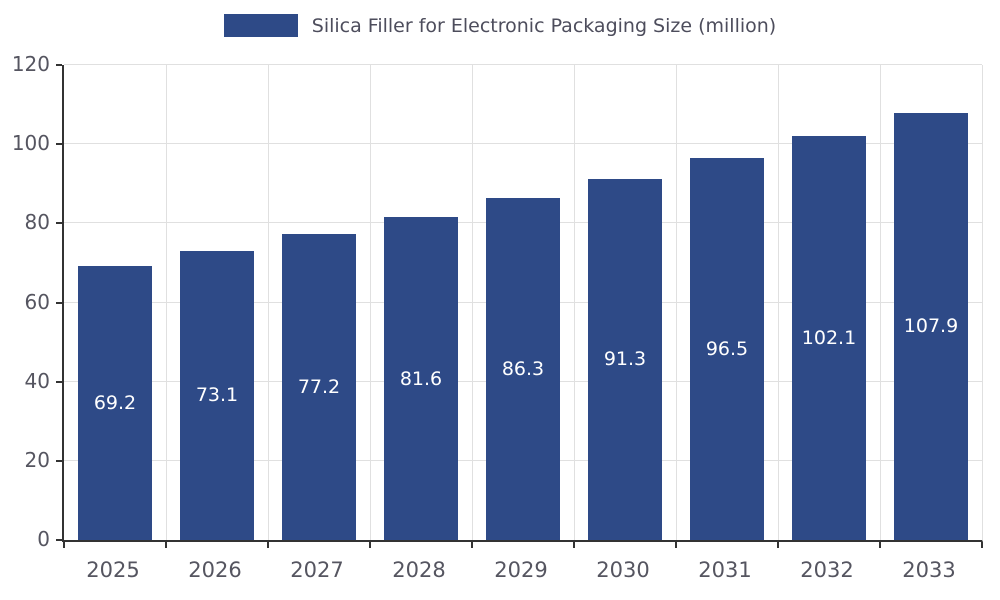 This screenshot has width=1000, height=600. I want to click on y-tick-label: 100, so click(30, 143).